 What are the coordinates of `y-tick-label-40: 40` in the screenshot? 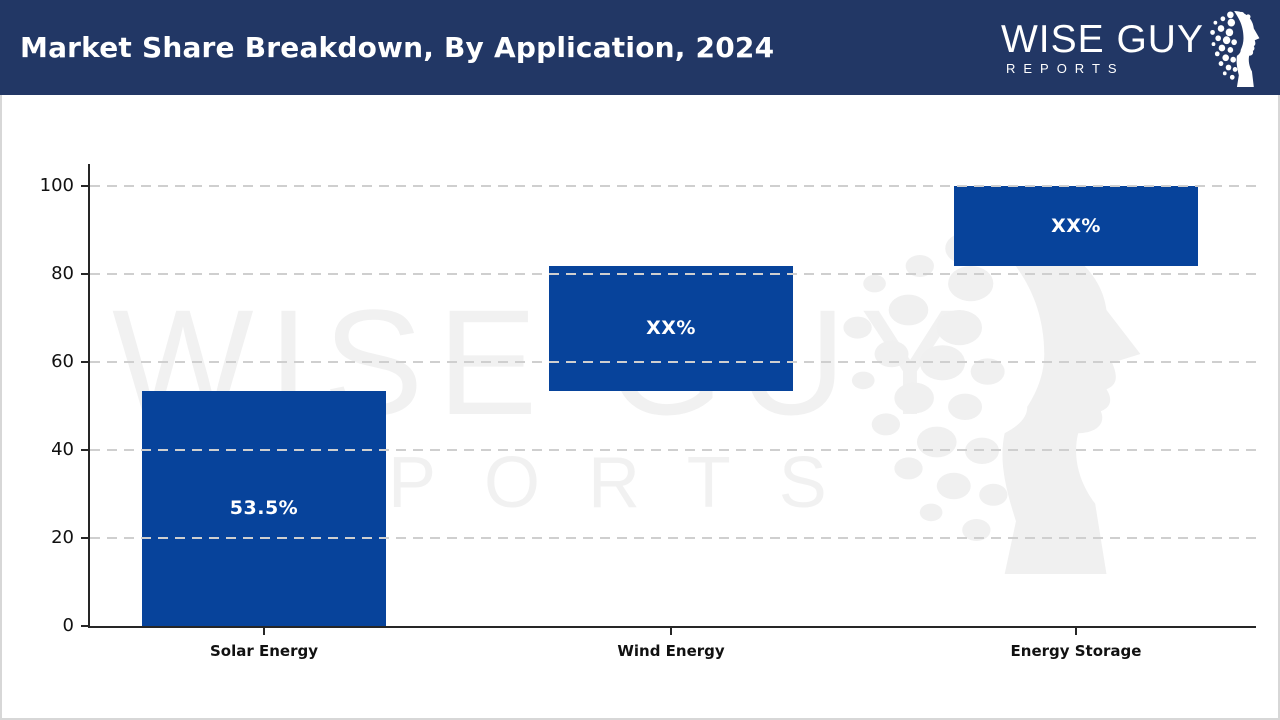 It's located at (62, 449).